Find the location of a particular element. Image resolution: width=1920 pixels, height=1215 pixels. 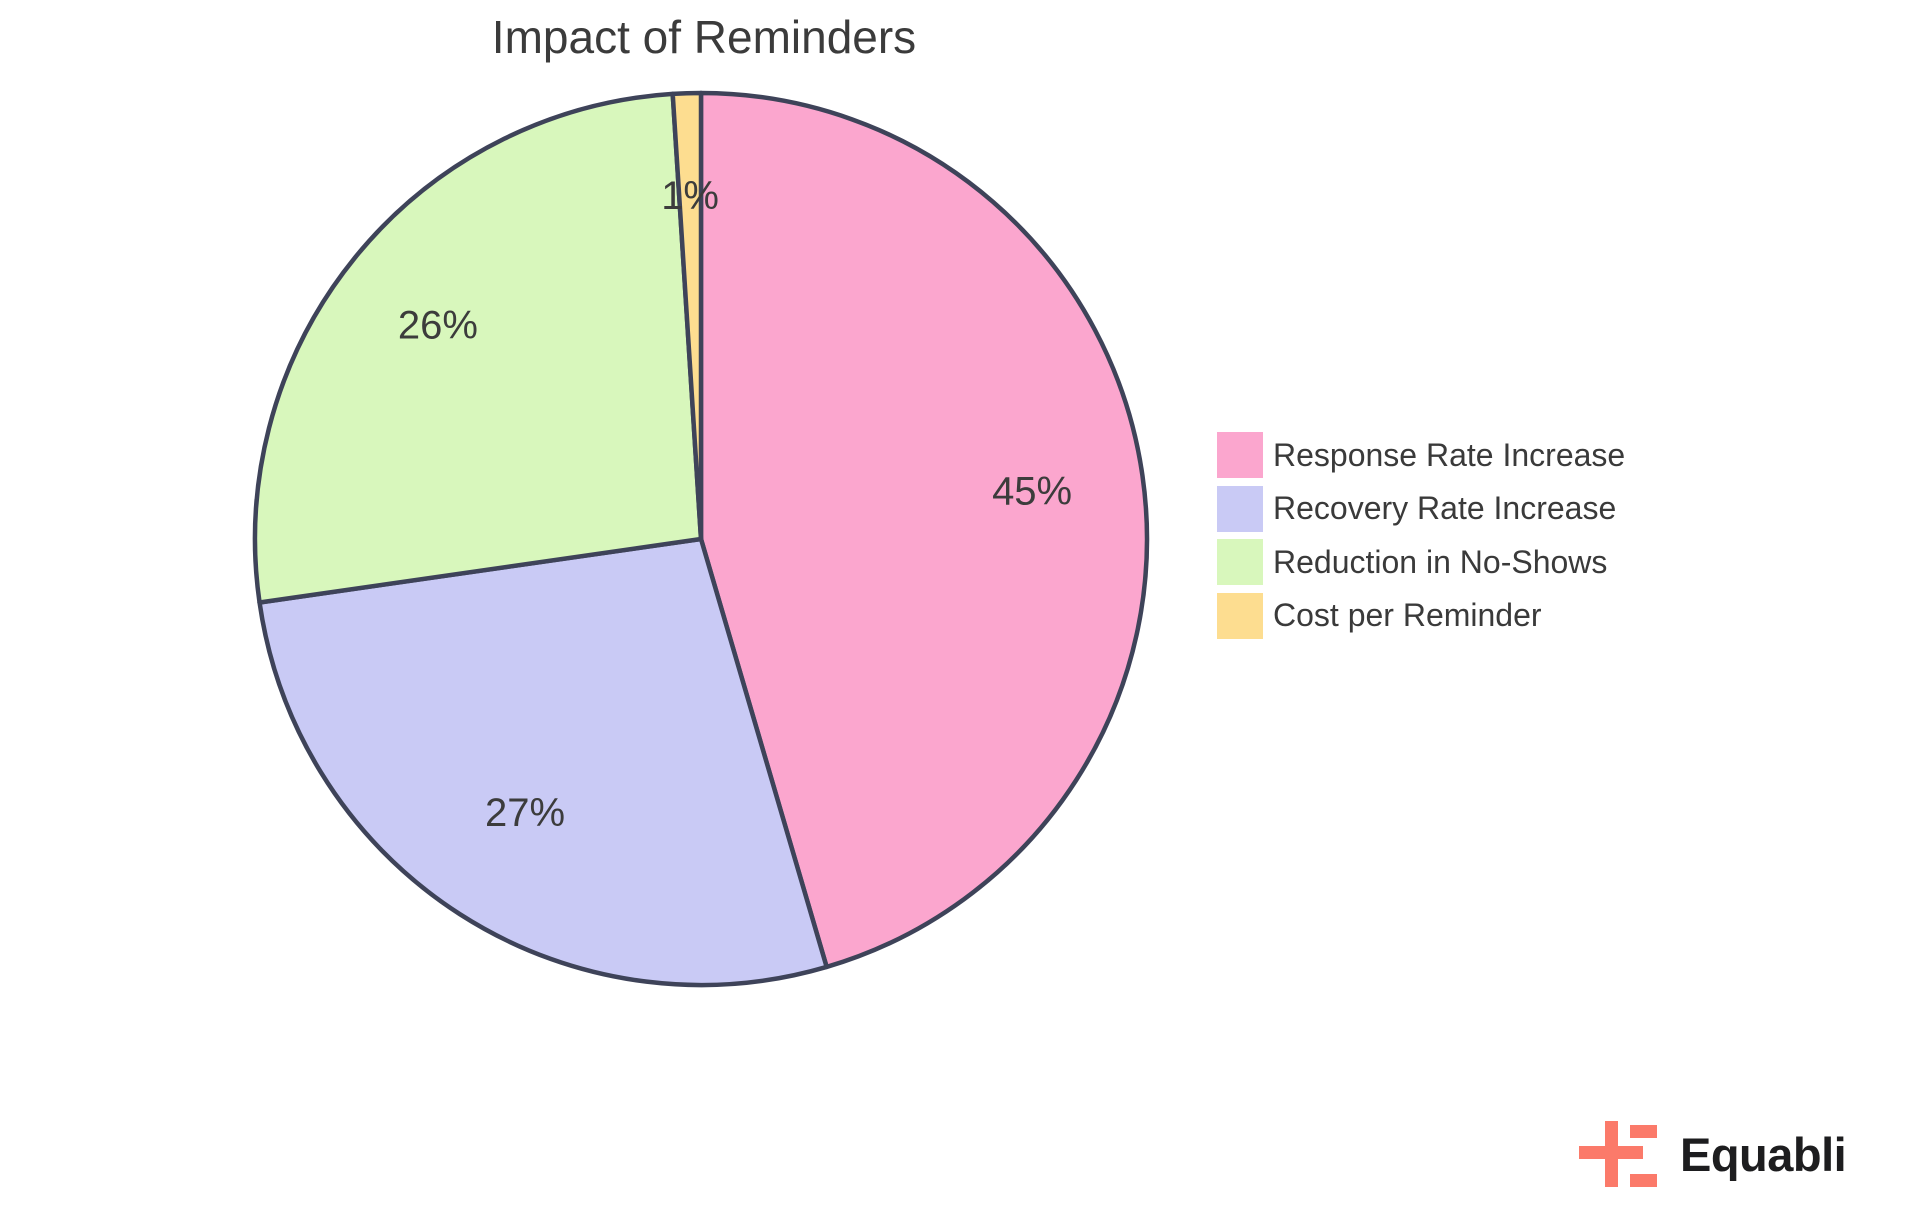

equabli-logo-icon is located at coordinates (1618, 1154).